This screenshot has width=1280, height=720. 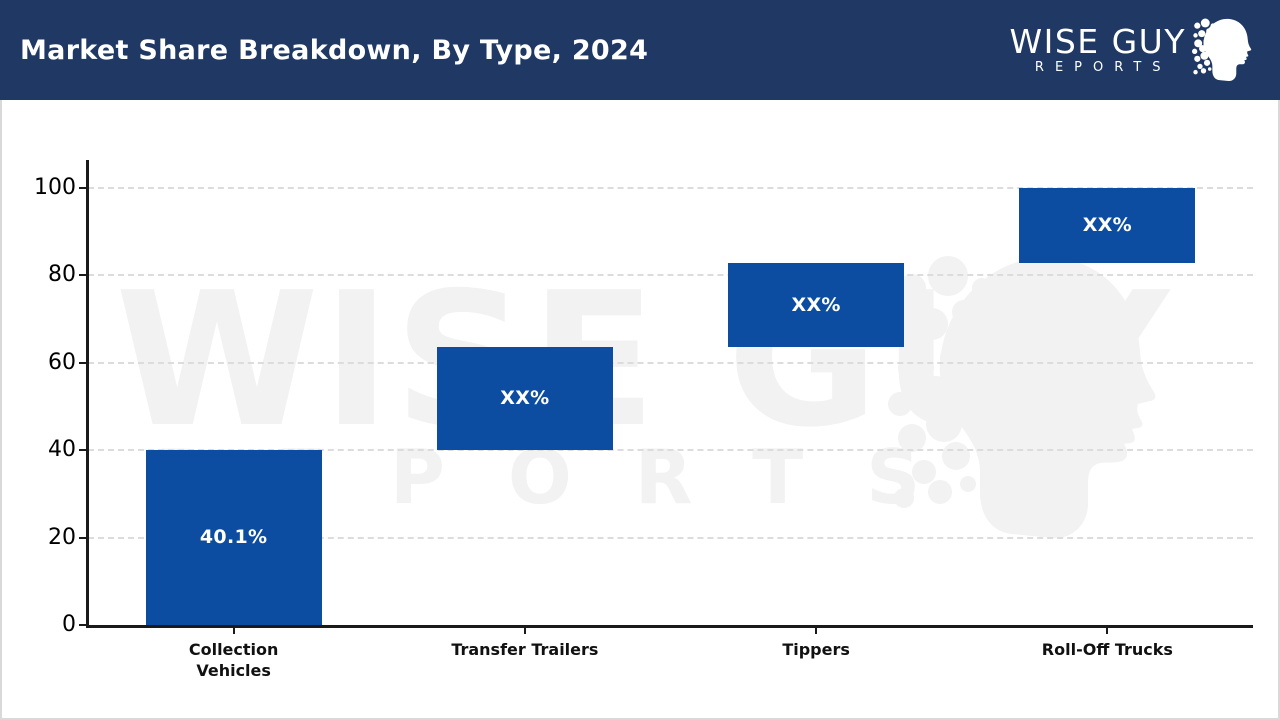 I want to click on x-category-label-line: Roll-Off Trucks, so click(x=1107, y=649).